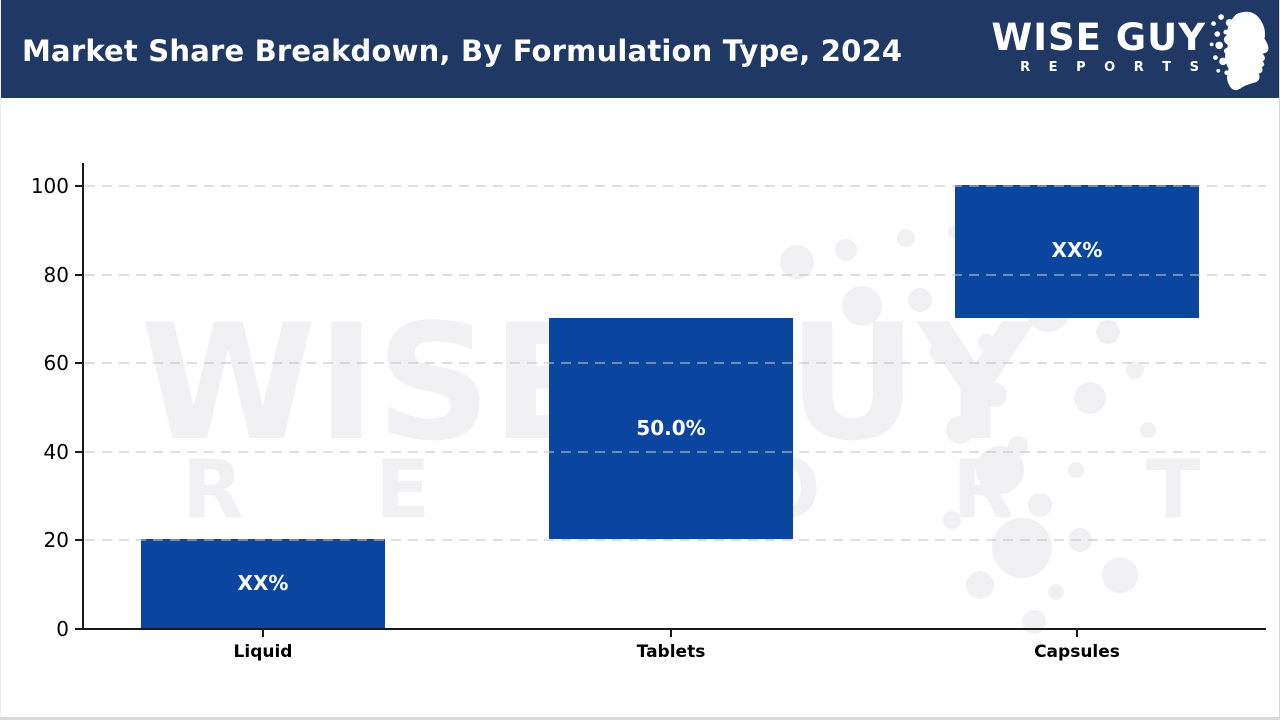 Image resolution: width=1280 pixels, height=720 pixels. What do you see at coordinates (83, 396) in the screenshot?
I see `y-axis` at bounding box center [83, 396].